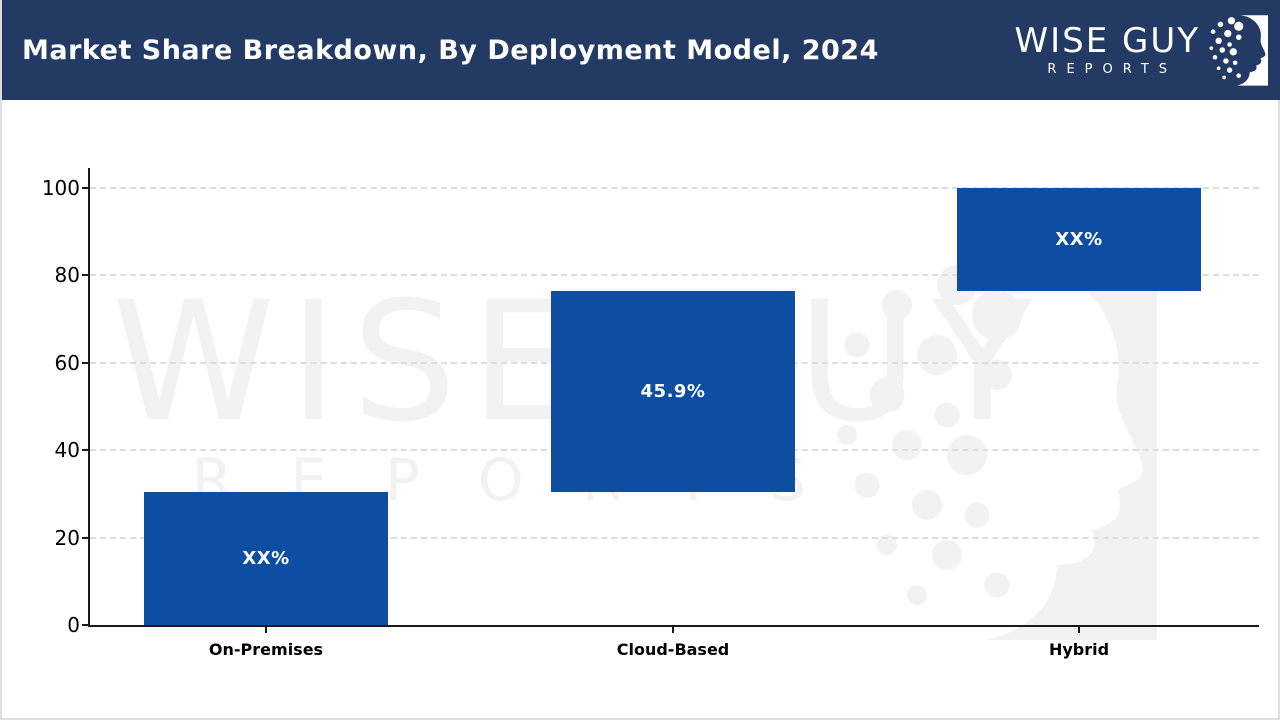 The height and width of the screenshot is (720, 1280). What do you see at coordinates (266, 649) in the screenshot?
I see `x-tick-label: On-Premises` at bounding box center [266, 649].